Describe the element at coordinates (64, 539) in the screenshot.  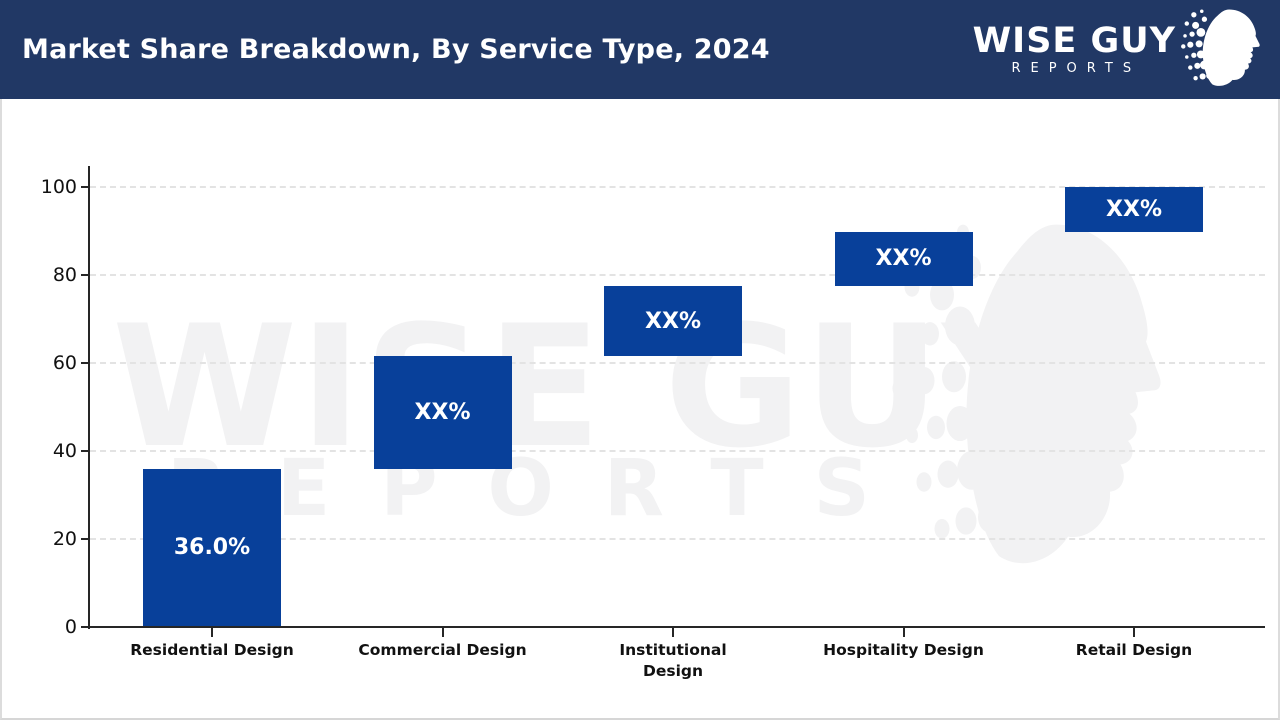
I see `y-tick-label: 20` at that location.